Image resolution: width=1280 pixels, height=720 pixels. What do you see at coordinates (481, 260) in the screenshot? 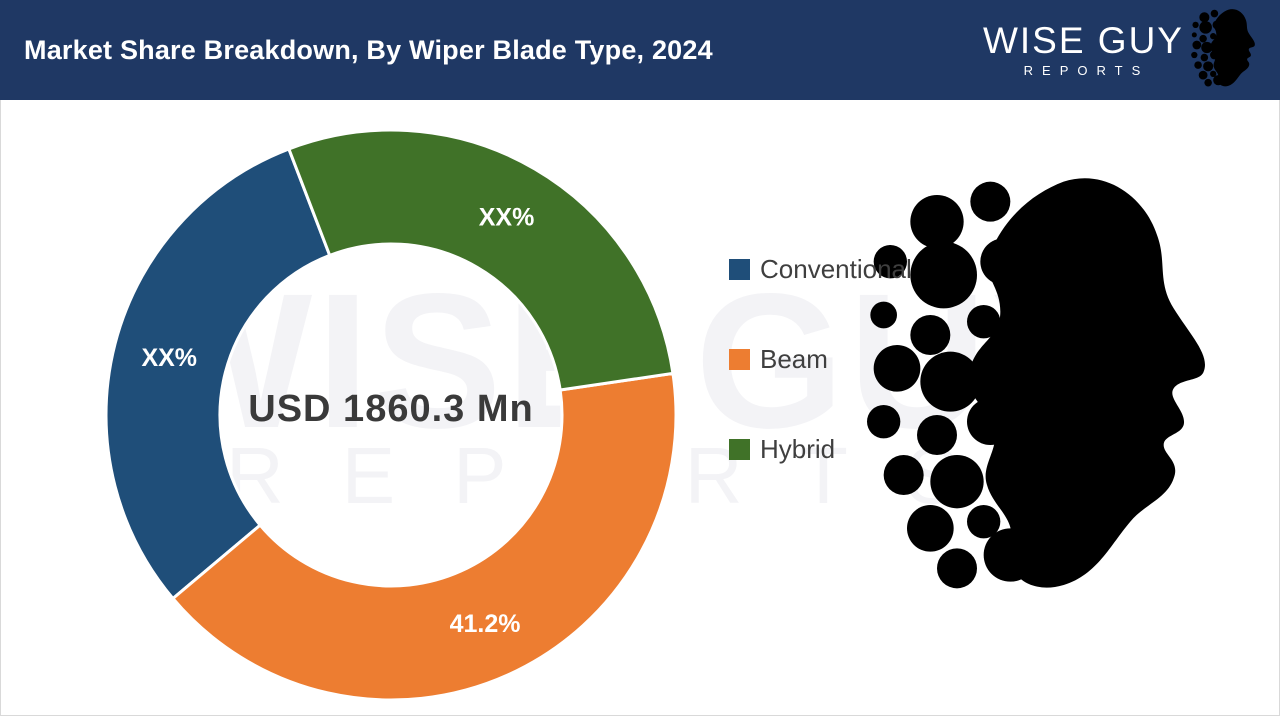
I see `donut-slice-hybrid` at bounding box center [481, 260].